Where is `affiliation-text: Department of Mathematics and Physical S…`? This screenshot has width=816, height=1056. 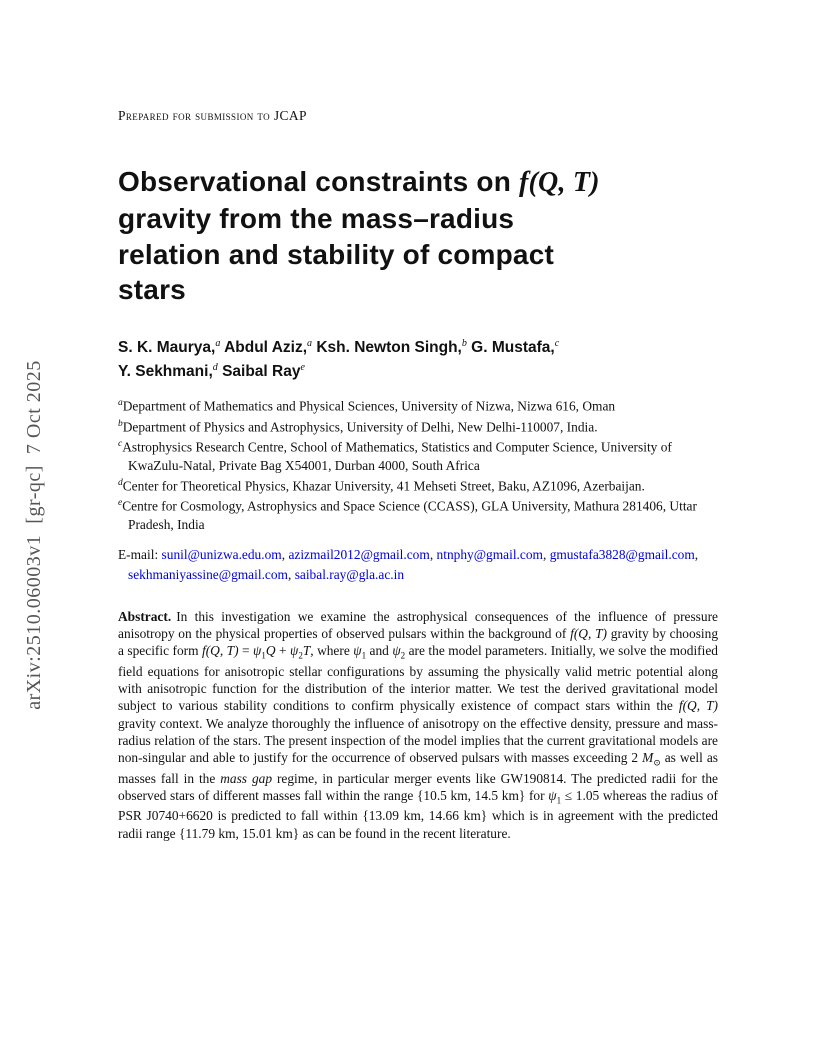
affiliation-text: Department of Mathematics and Physical S… is located at coordinates (369, 406).